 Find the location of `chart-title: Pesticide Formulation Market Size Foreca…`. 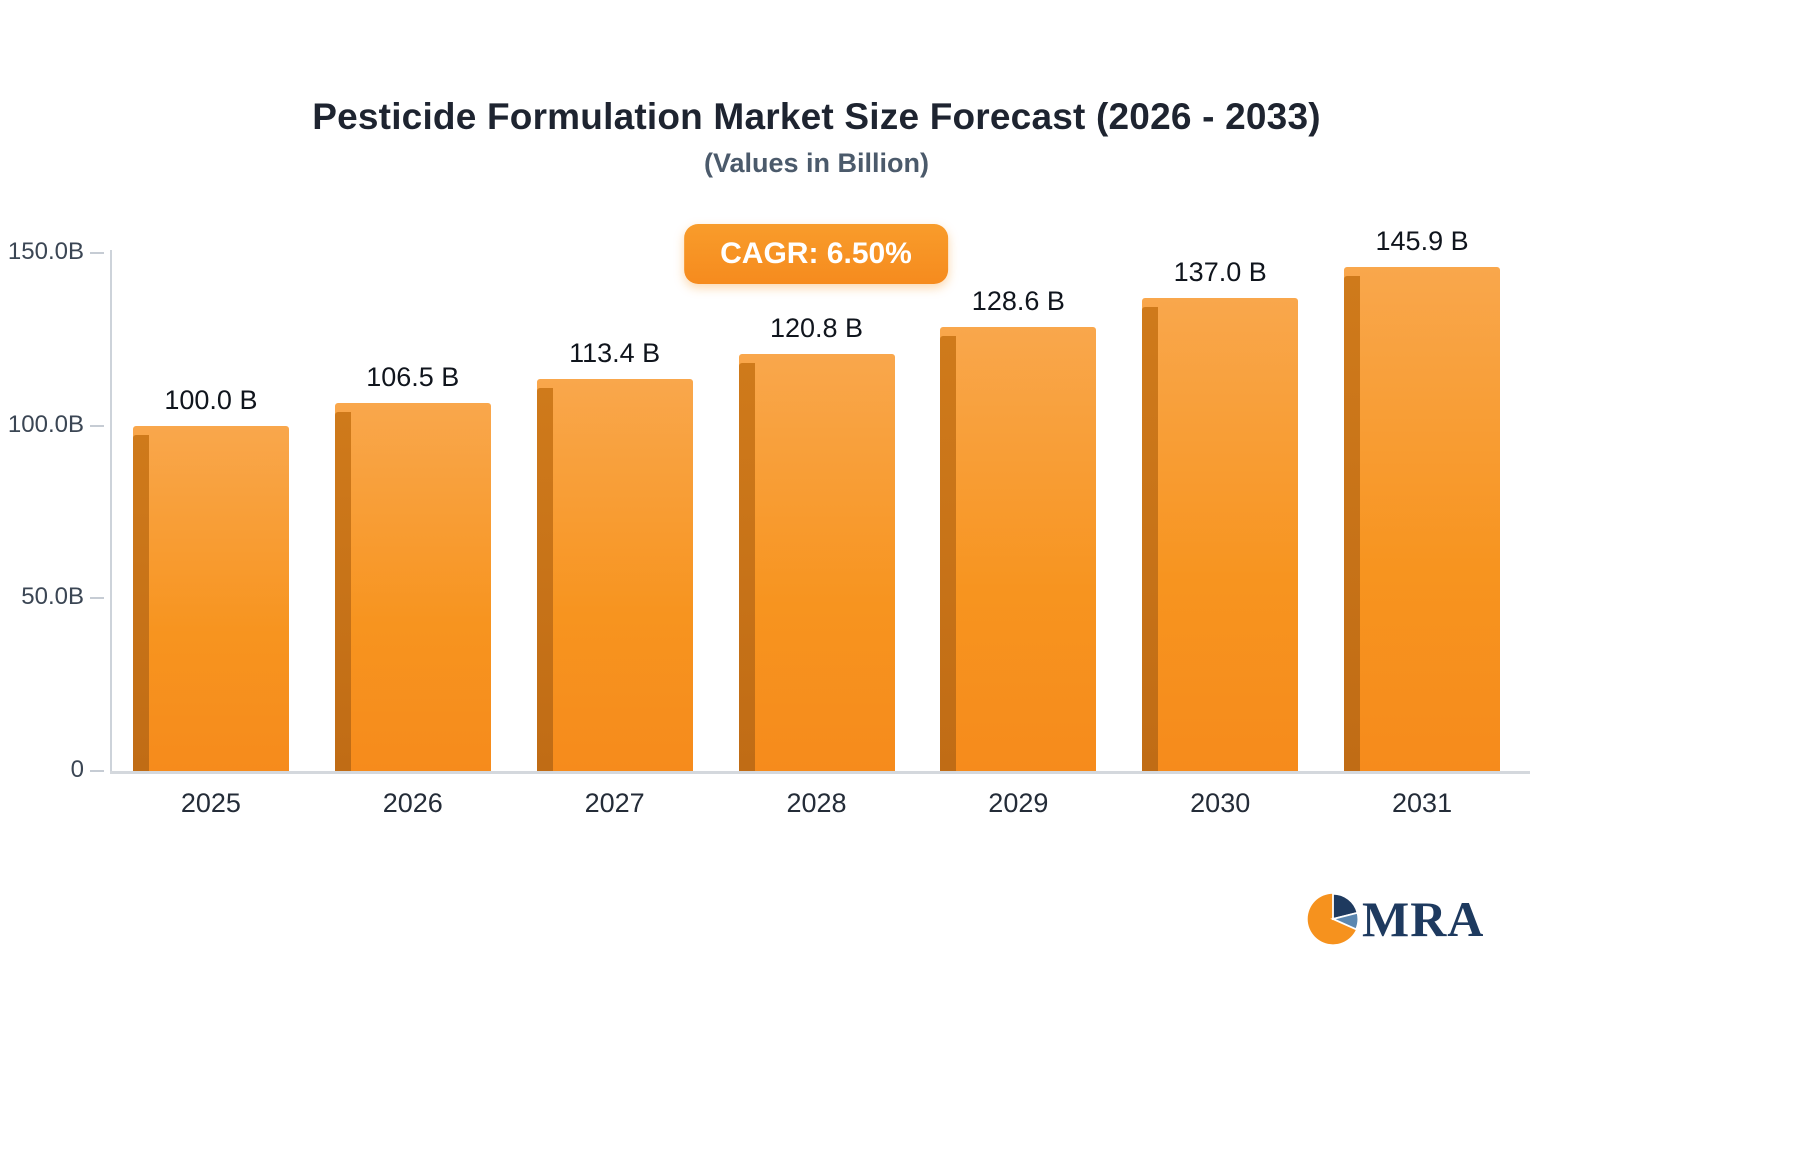

chart-title: Pesticide Formulation Market Size Foreca… is located at coordinates (816, 116).